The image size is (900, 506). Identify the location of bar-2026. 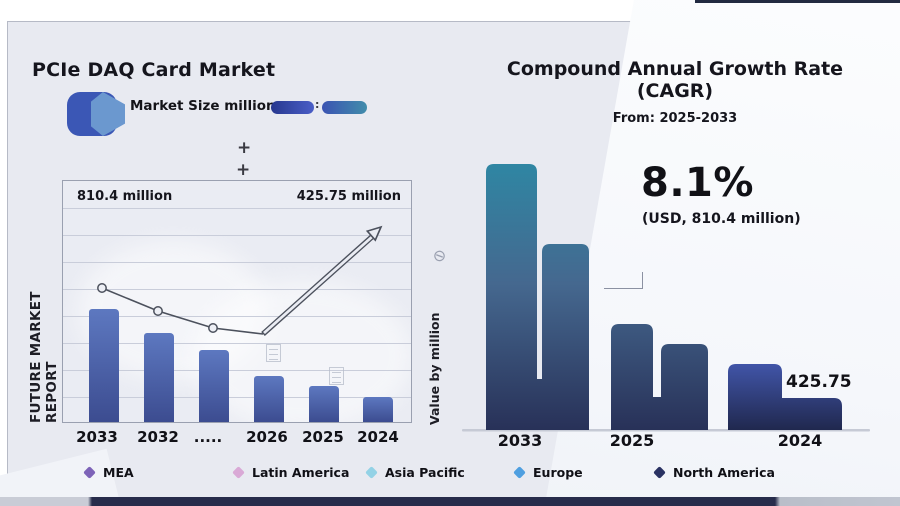
(269, 399).